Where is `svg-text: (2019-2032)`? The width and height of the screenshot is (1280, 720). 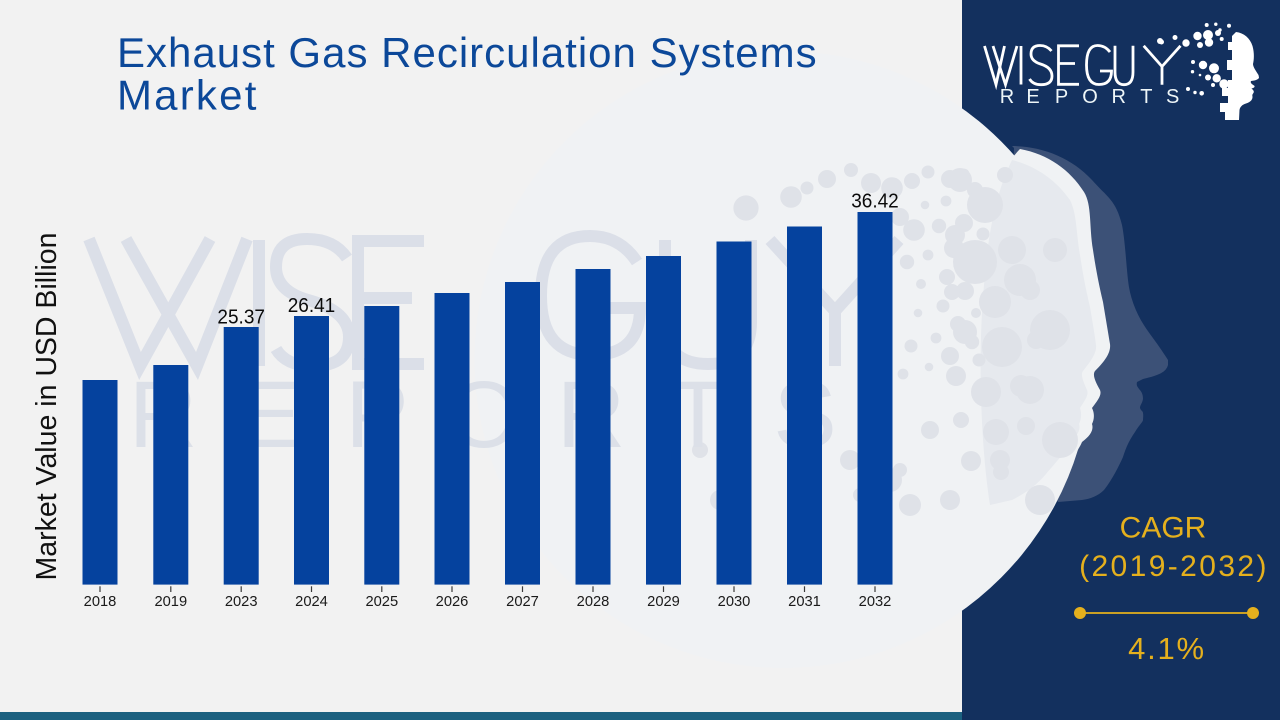
svg-text: (2019-2032) is located at coordinates (1174, 566).